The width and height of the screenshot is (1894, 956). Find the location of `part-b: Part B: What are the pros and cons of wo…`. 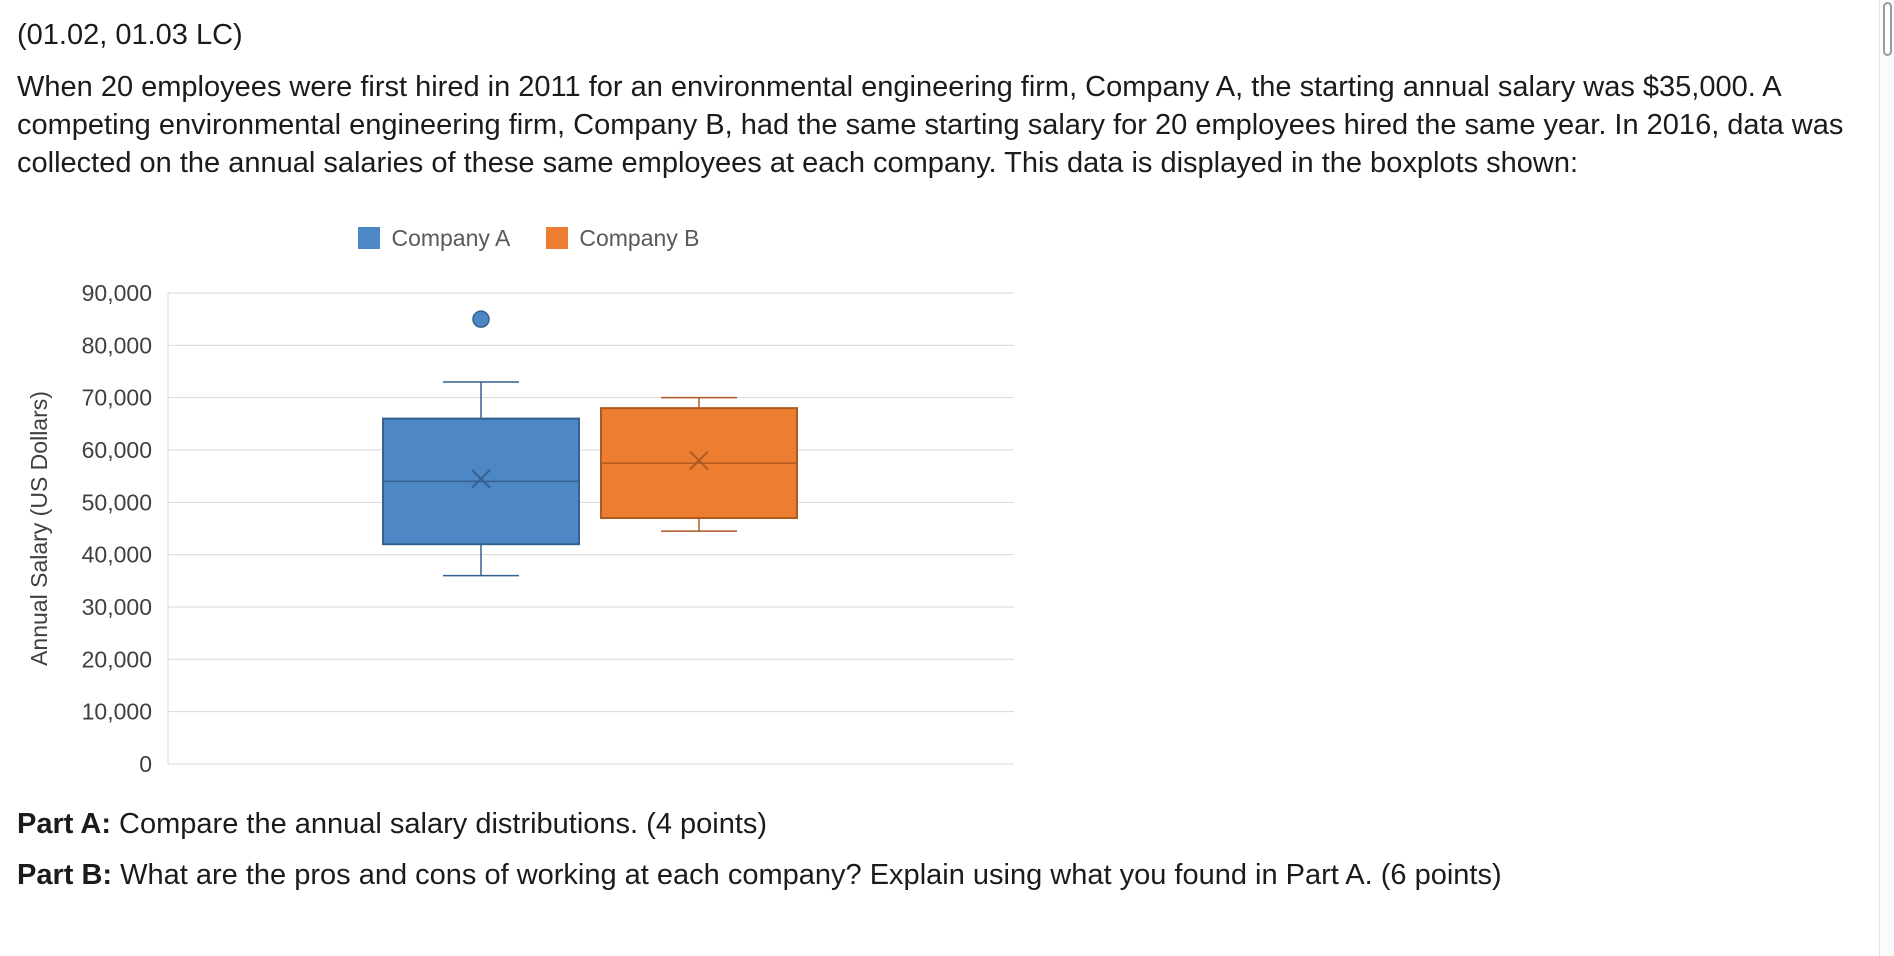

part-b: Part B: What are the pros and cons of wo… is located at coordinates (940, 875).